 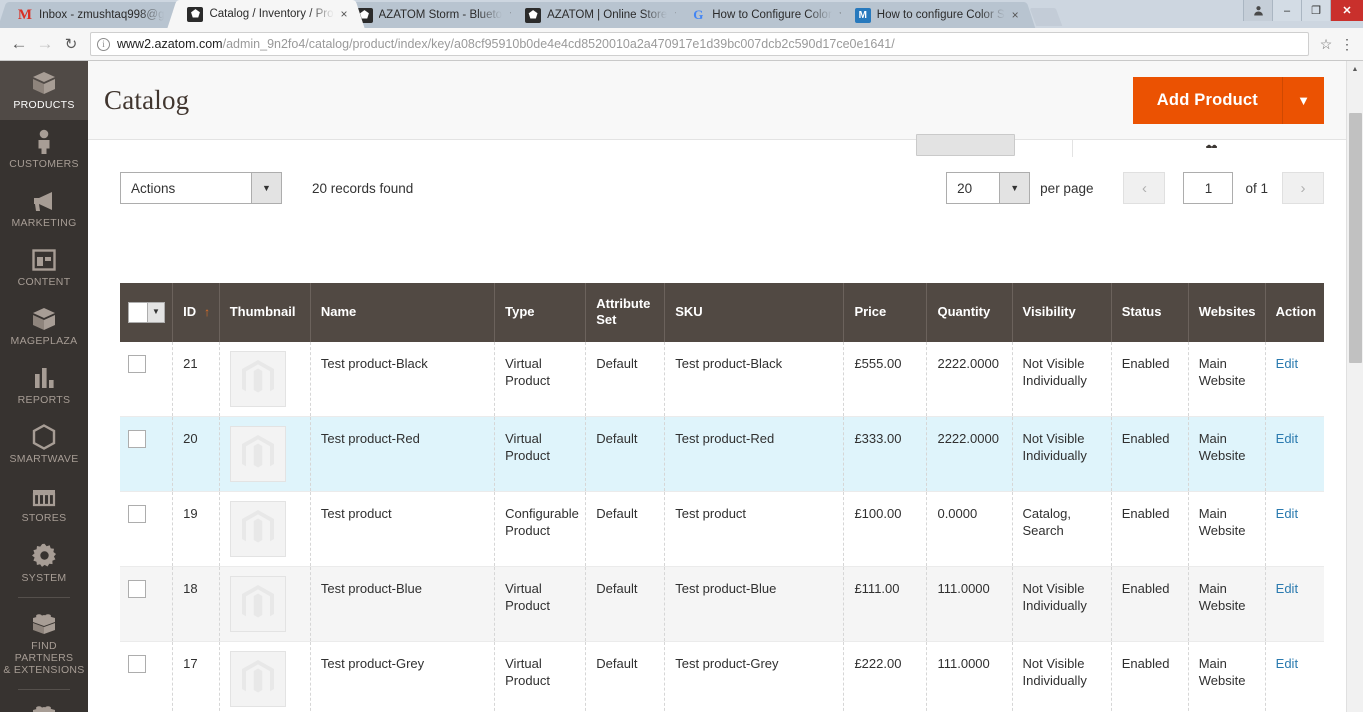 What do you see at coordinates (1208, 188) in the screenshot?
I see `page-number-input: 1` at bounding box center [1208, 188].